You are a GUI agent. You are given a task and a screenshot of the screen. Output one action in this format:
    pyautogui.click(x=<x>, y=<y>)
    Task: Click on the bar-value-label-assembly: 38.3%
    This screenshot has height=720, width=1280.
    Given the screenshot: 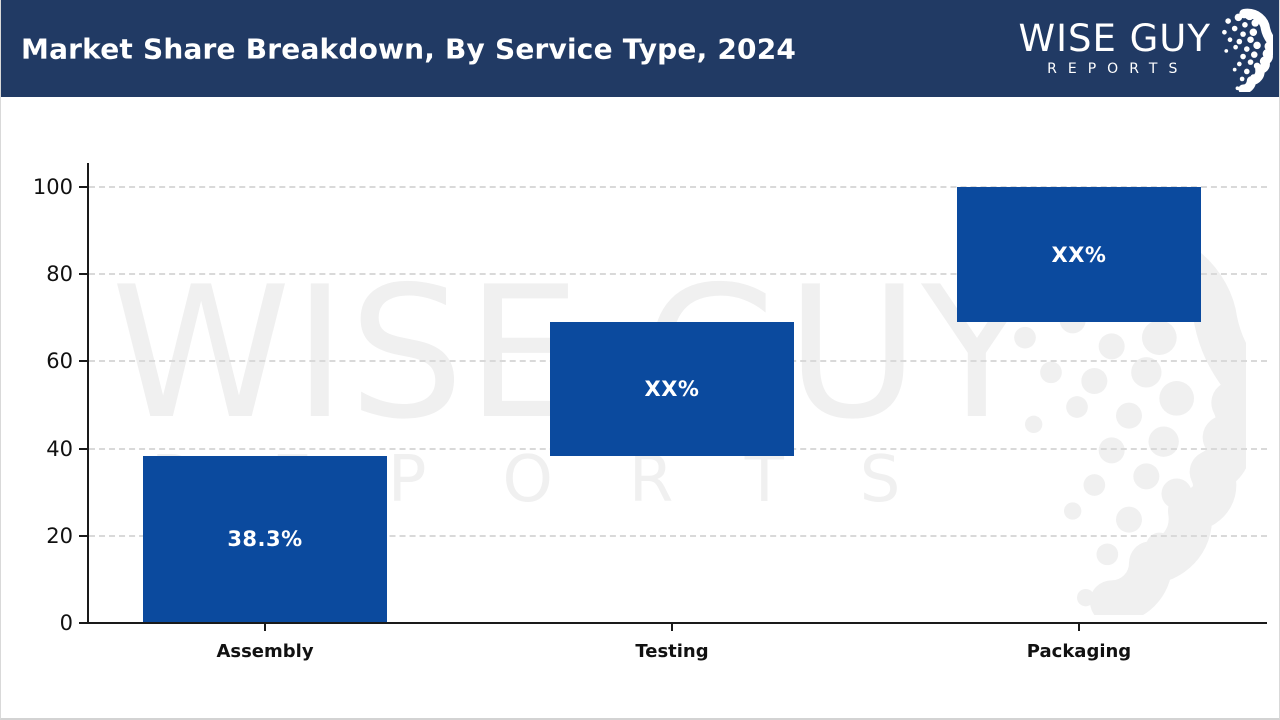 What is the action you would take?
    pyautogui.click(x=265, y=539)
    